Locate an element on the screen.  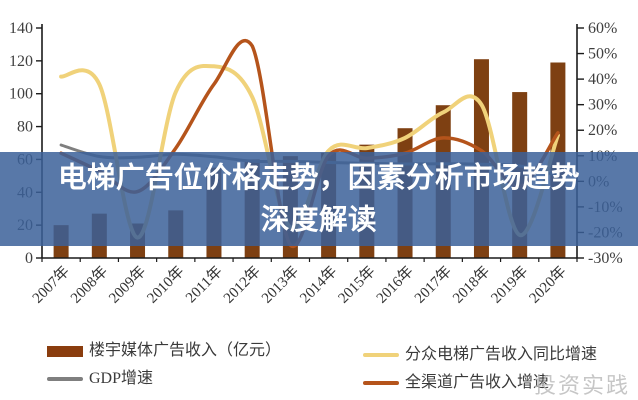
svg-text: 30% is located at coordinates (602, 105).